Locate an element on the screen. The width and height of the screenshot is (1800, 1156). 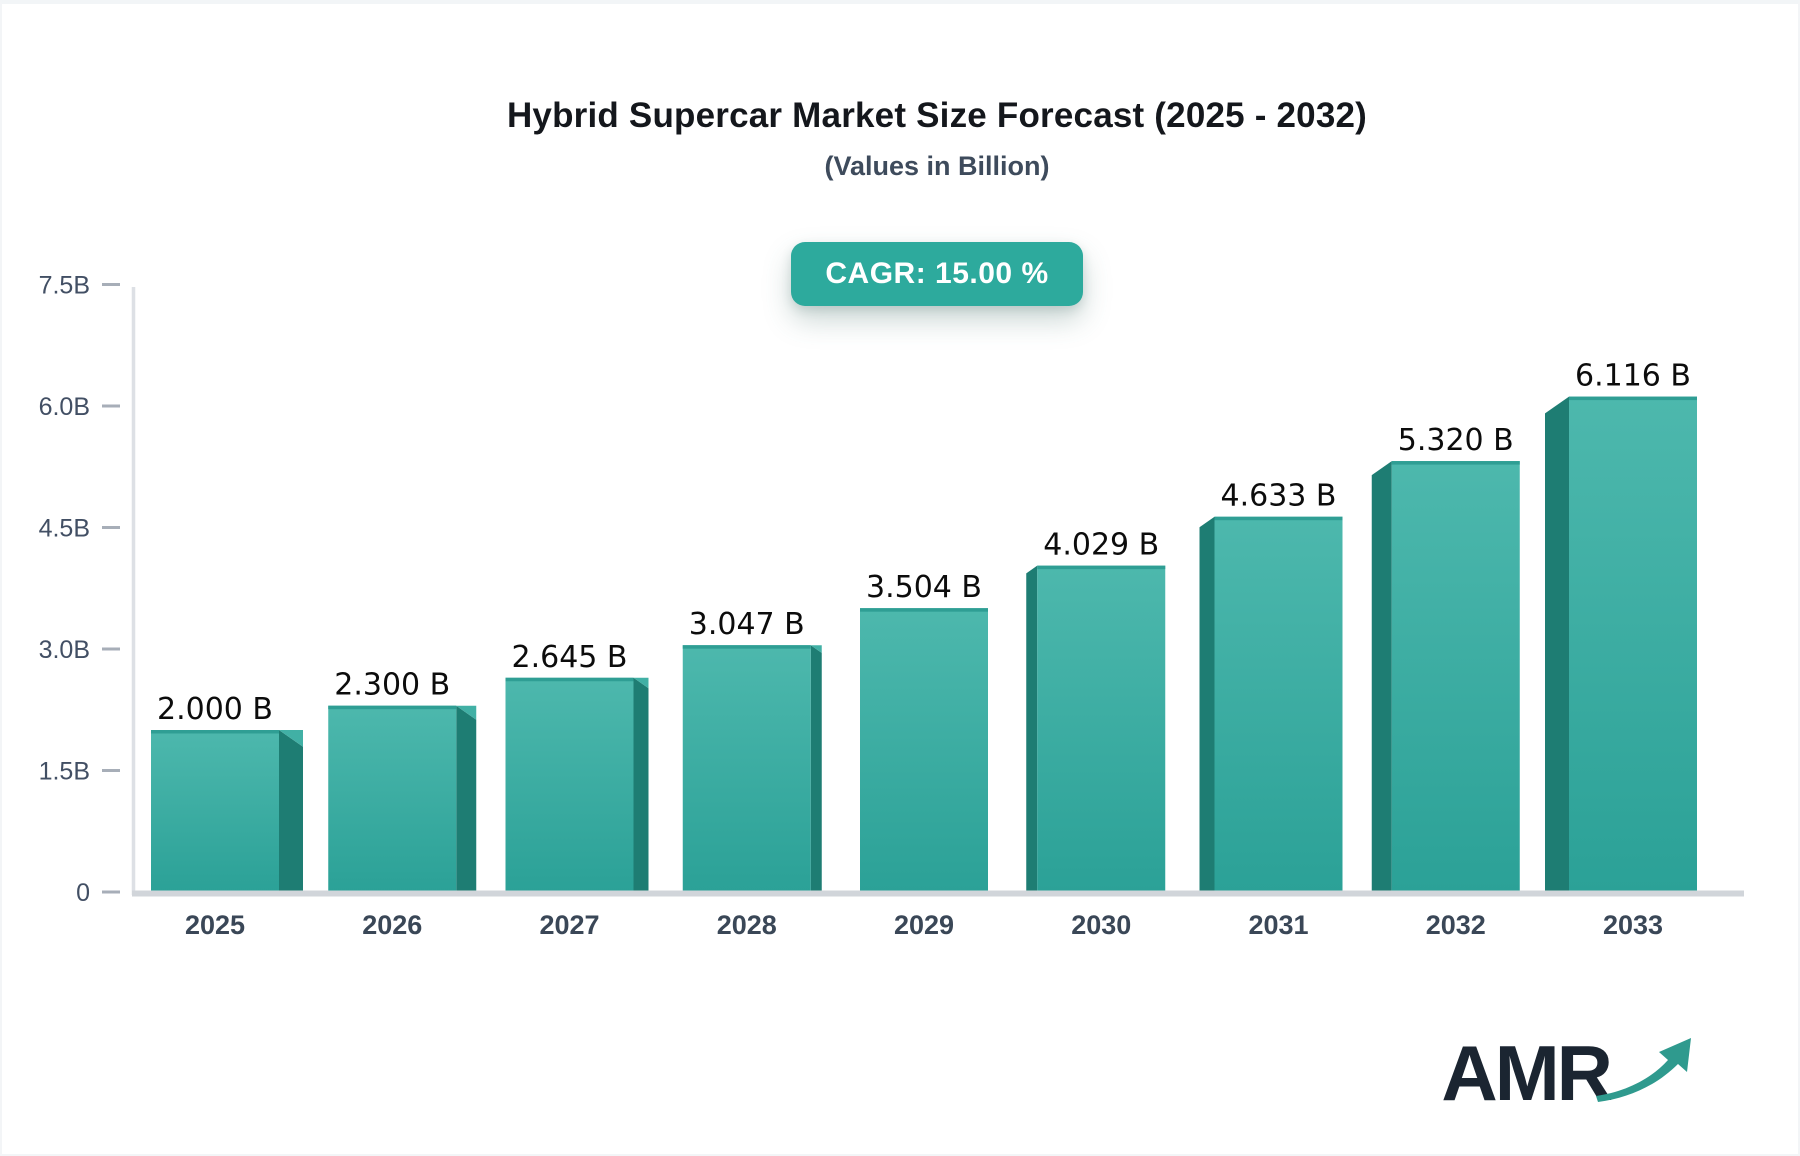
y-tick-label: 7.5B is located at coordinates (64, 286).